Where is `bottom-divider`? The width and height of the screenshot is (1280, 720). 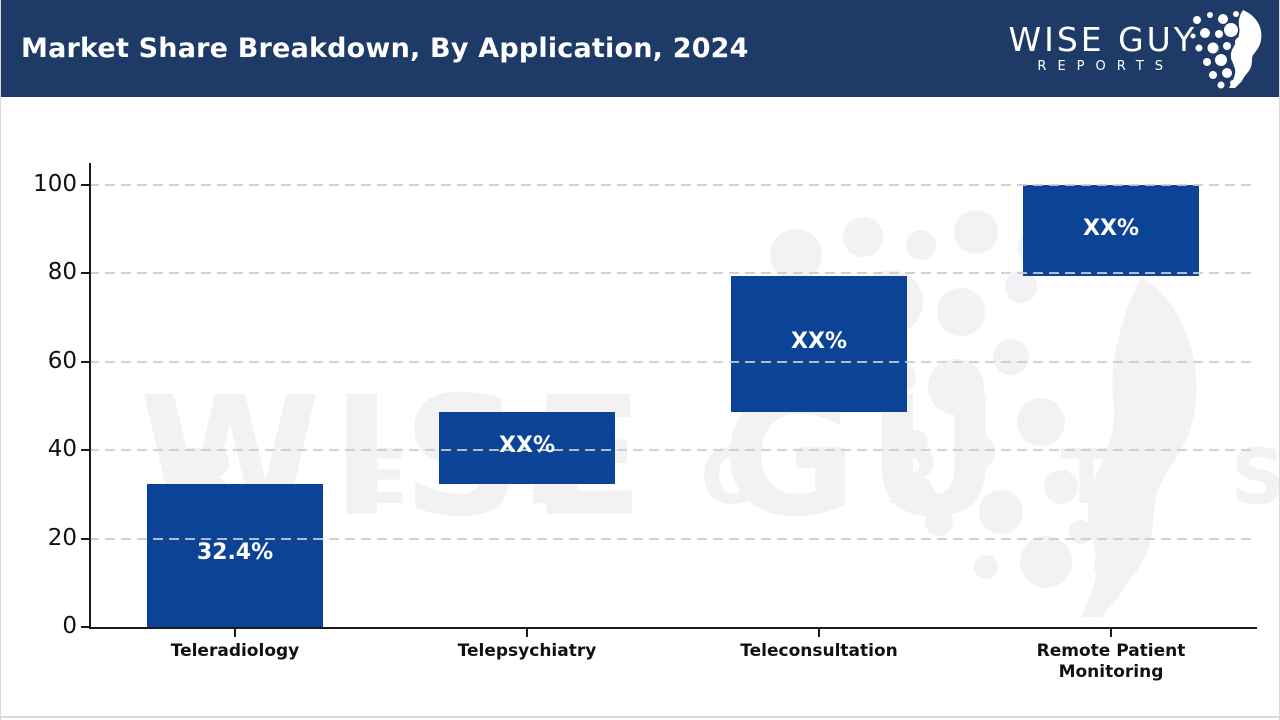 bottom-divider is located at coordinates (640, 717).